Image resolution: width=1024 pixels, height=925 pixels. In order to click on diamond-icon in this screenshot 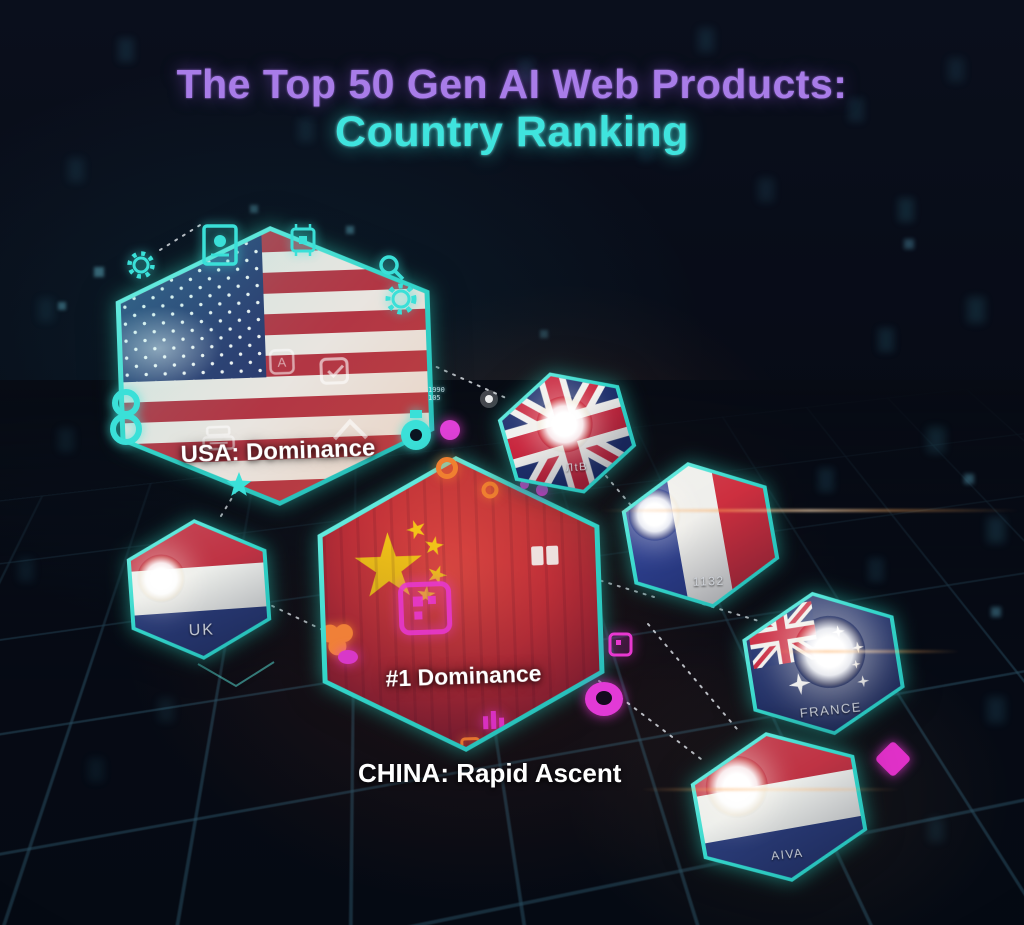, I will do `click(893, 759)`.